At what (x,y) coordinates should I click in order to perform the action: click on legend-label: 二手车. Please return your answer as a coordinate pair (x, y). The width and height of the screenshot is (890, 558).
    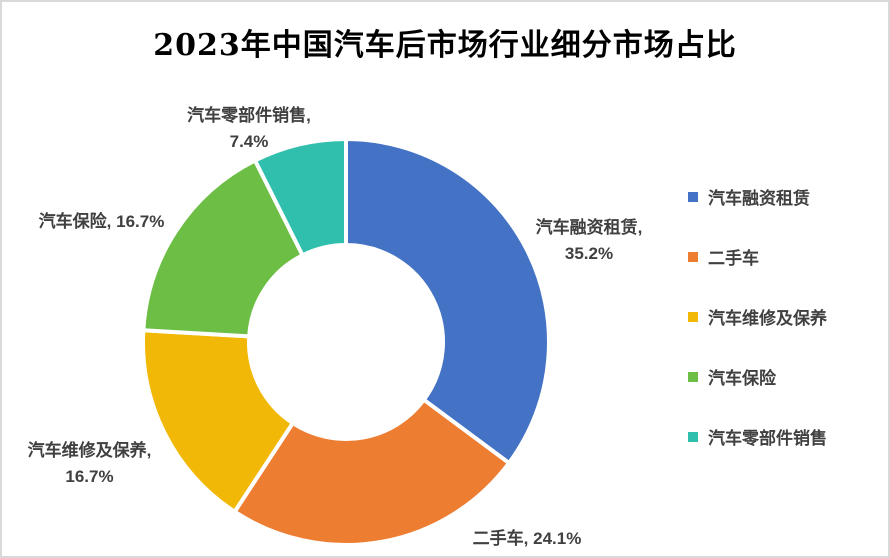
    Looking at the image, I should click on (733, 258).